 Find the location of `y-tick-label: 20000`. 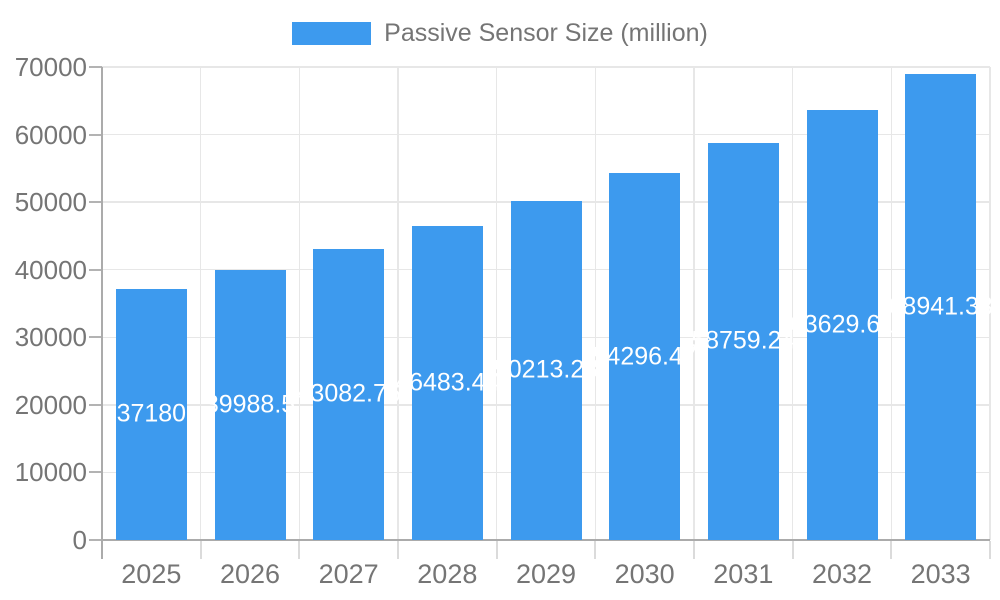

y-tick-label: 20000 is located at coordinates (50, 404).